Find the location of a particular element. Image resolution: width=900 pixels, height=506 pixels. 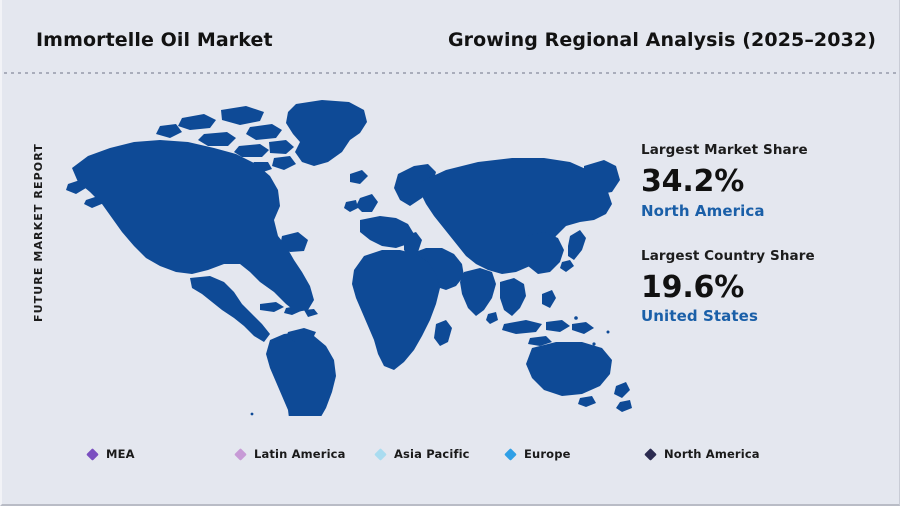

legend-item-north-america: North America is located at coordinates (702, 454).